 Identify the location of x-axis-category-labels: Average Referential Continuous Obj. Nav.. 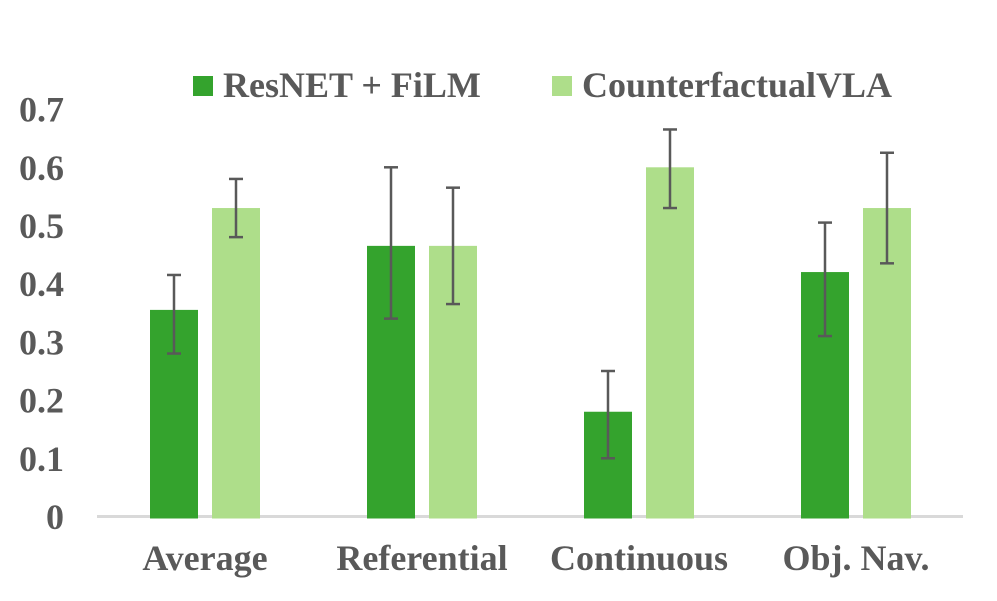
(535, 558).